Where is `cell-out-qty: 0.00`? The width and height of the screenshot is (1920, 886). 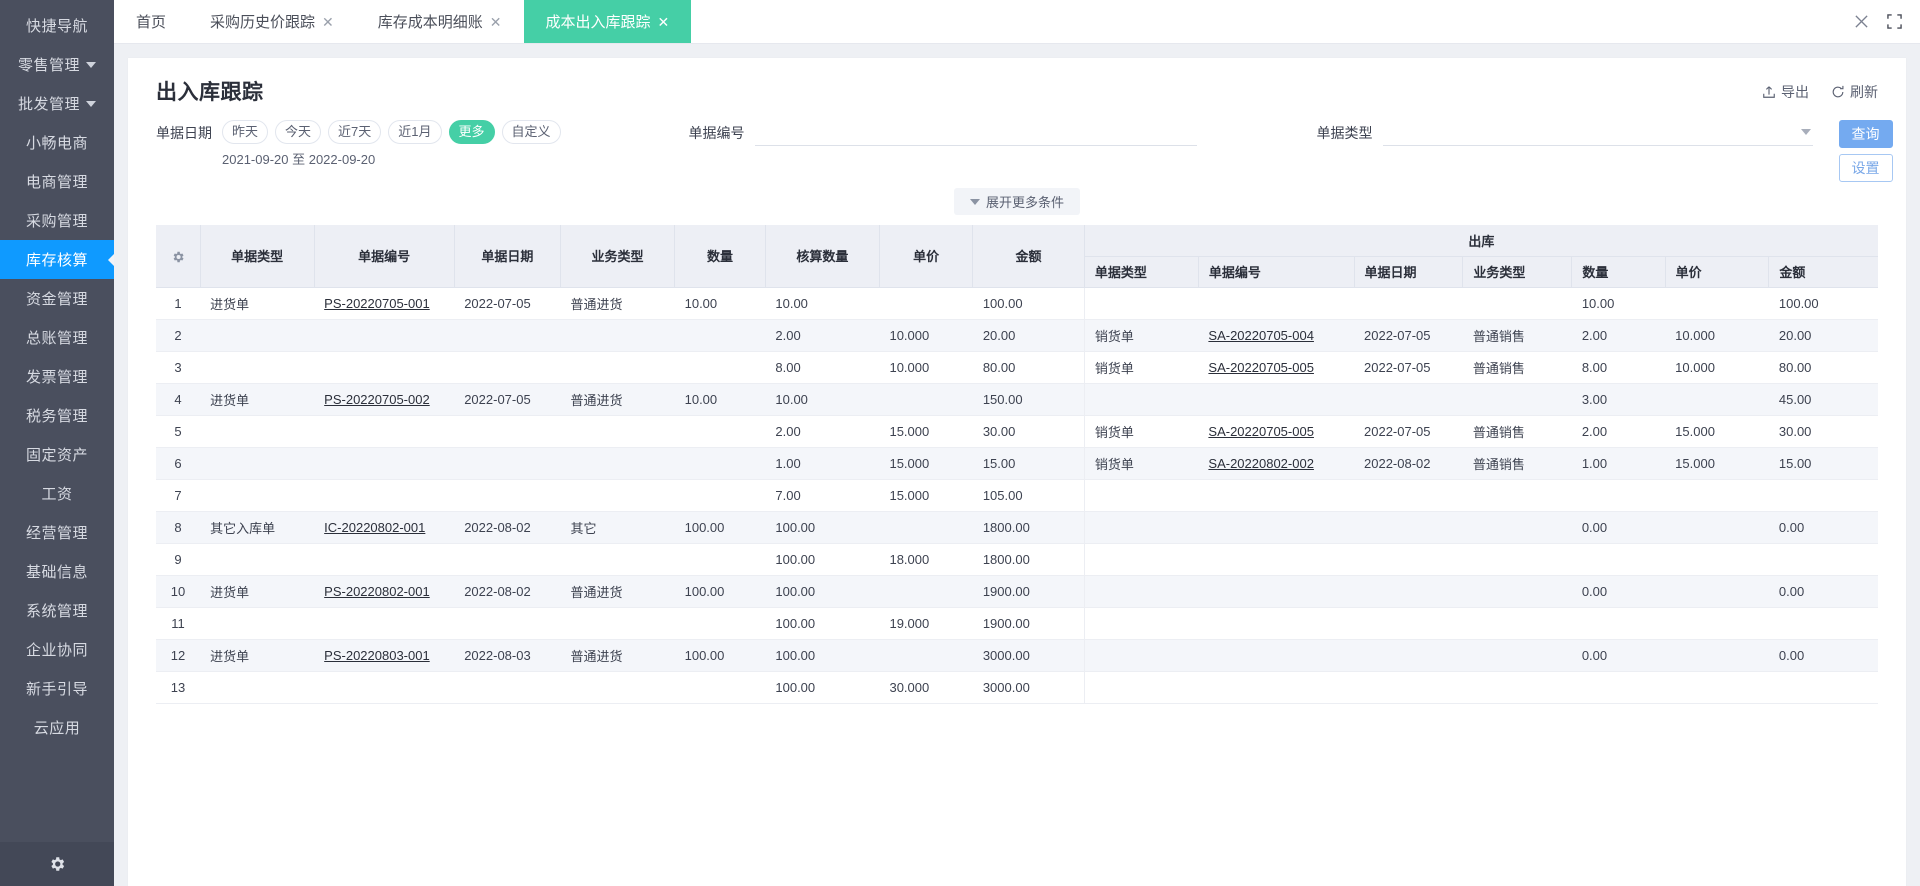
cell-out-qty: 0.00 is located at coordinates (1618, 655).